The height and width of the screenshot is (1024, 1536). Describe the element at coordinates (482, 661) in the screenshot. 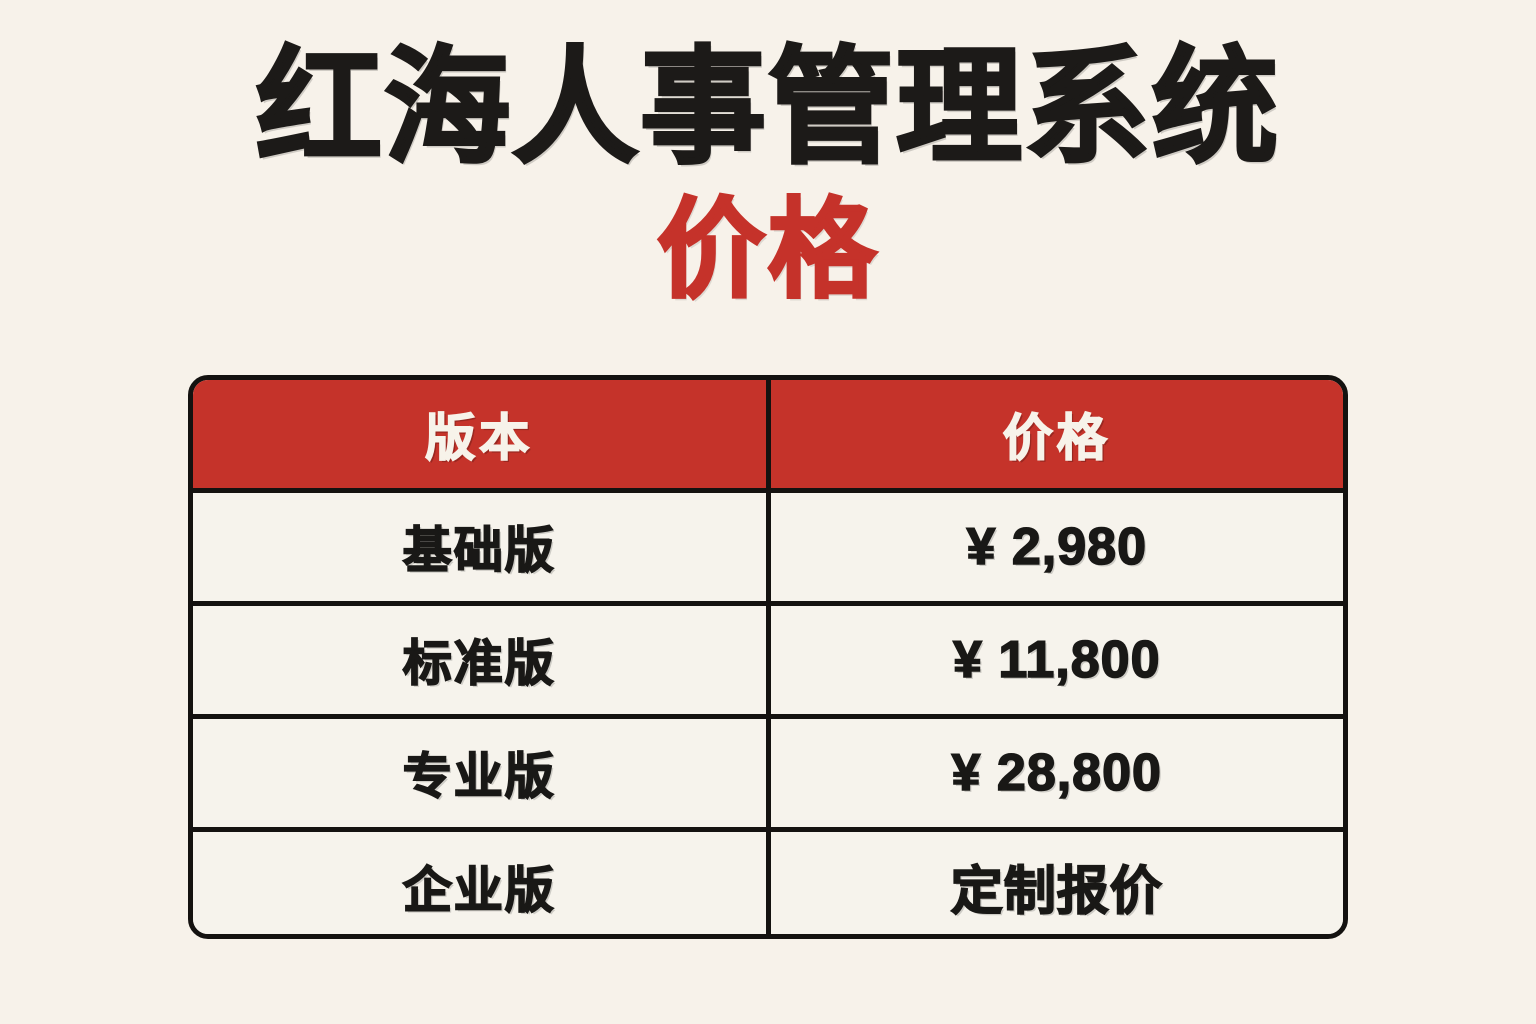

I see `cell-version-standard: 标准版` at that location.